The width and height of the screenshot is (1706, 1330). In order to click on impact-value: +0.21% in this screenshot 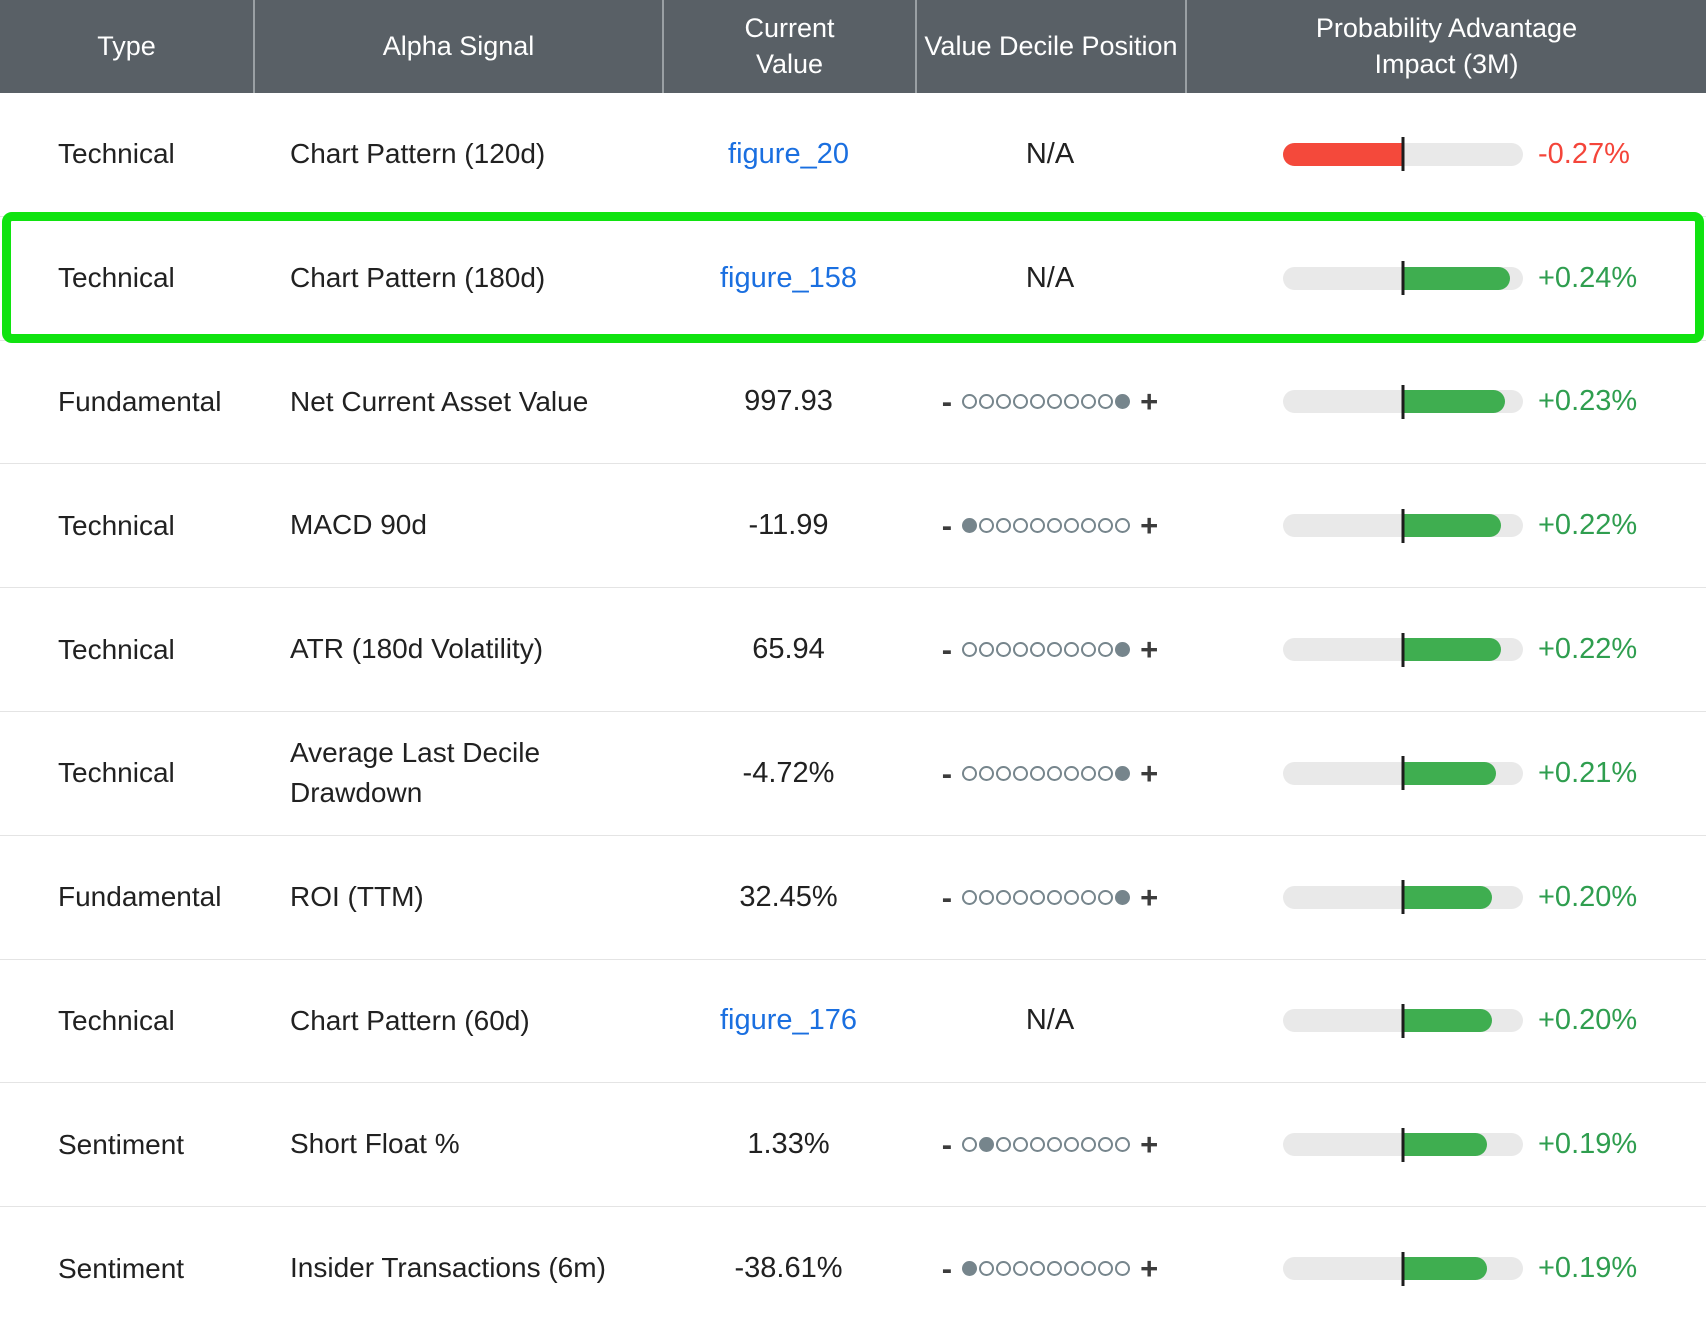, I will do `click(1588, 772)`.